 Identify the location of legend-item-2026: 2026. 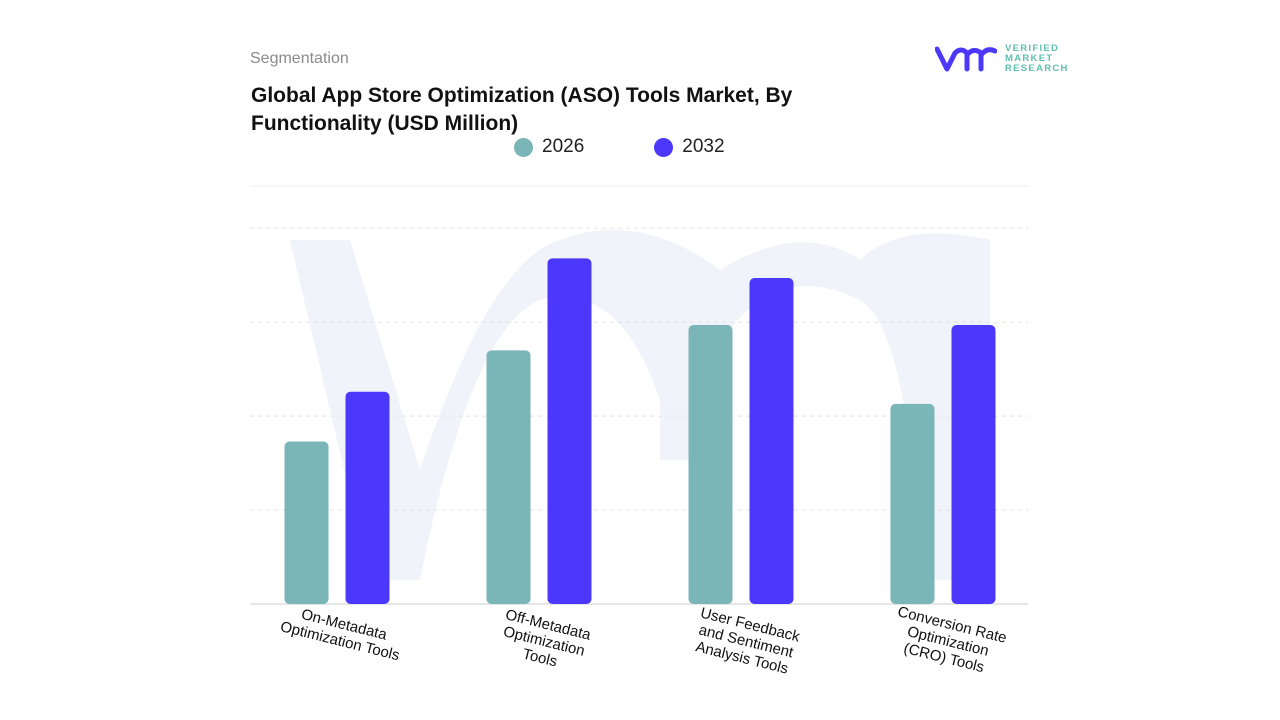
(549, 147).